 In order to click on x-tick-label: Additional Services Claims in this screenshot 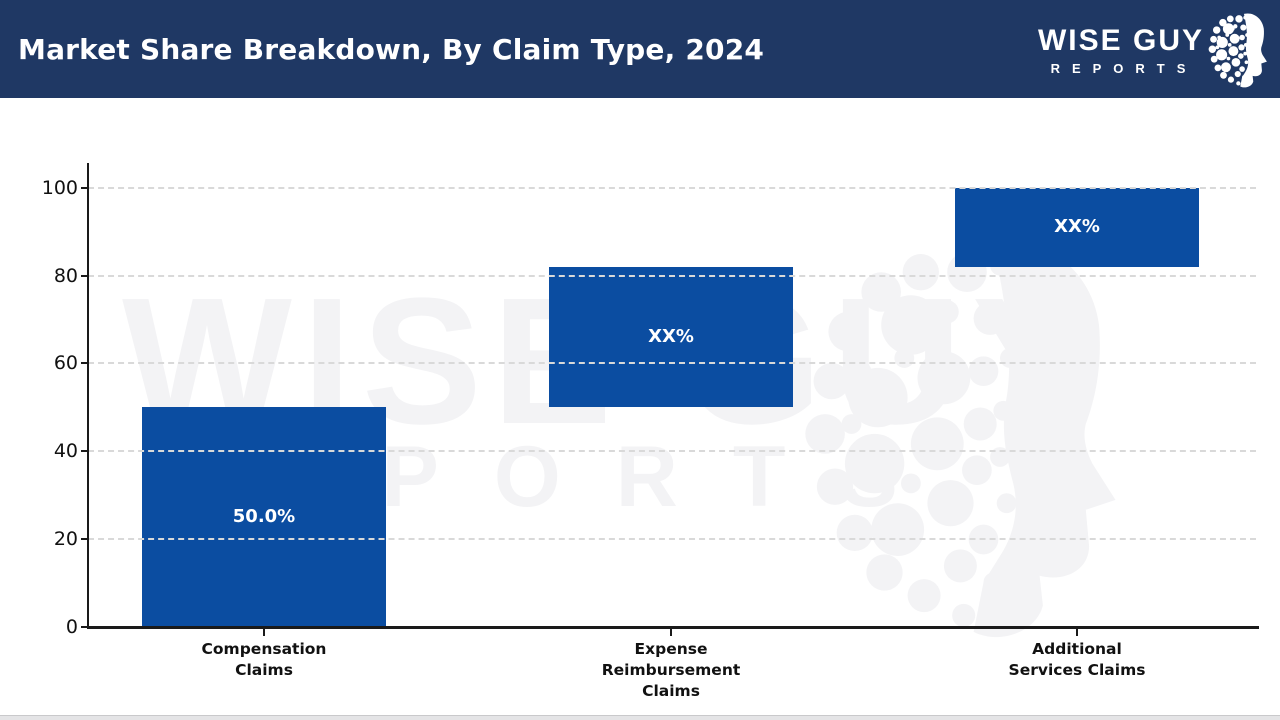, I will do `click(1077, 659)`.